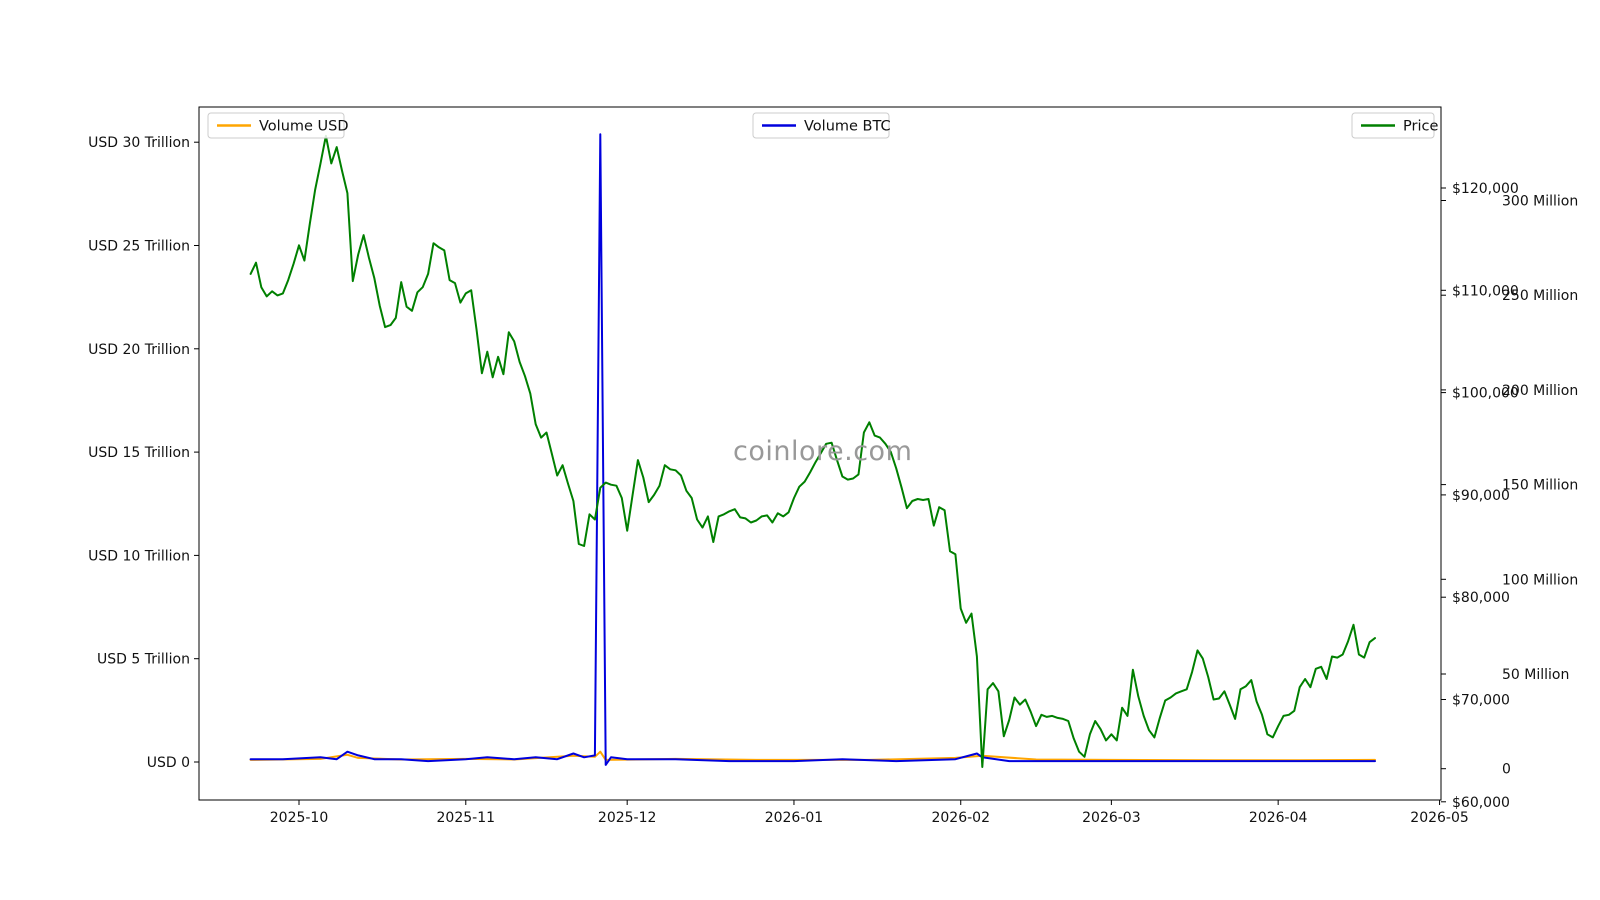 The height and width of the screenshot is (900, 1600). I want to click on price-axis-label: $90,000, so click(1481, 496).